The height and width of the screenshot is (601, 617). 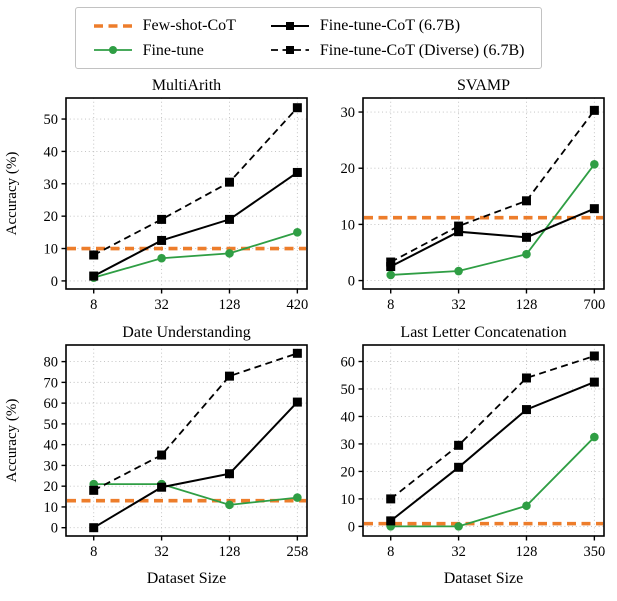 I want to click on svg-text: SVAMP, so click(x=483, y=85).